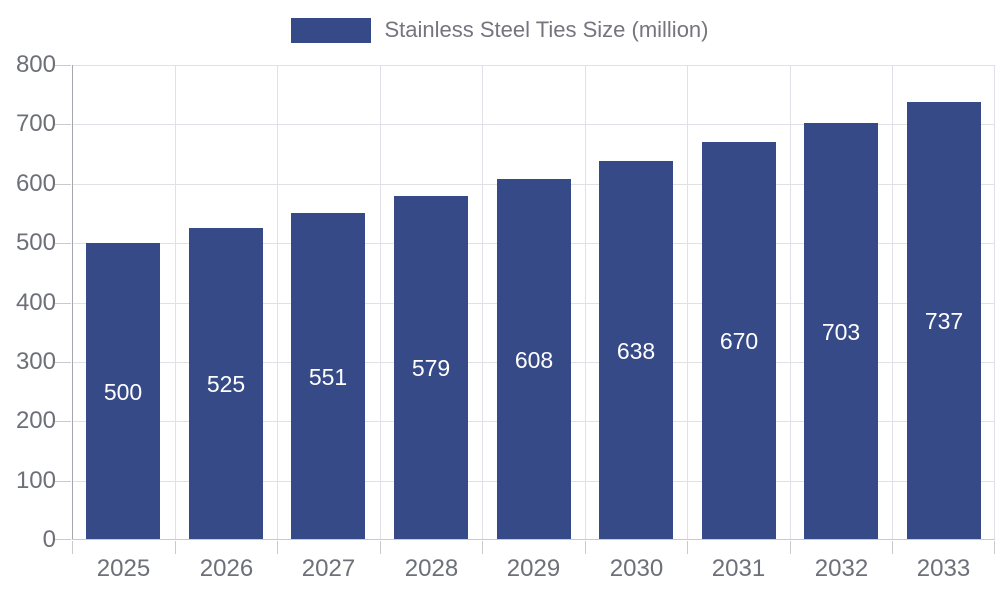  I want to click on y-axis-tick-label: 700, so click(35, 123).